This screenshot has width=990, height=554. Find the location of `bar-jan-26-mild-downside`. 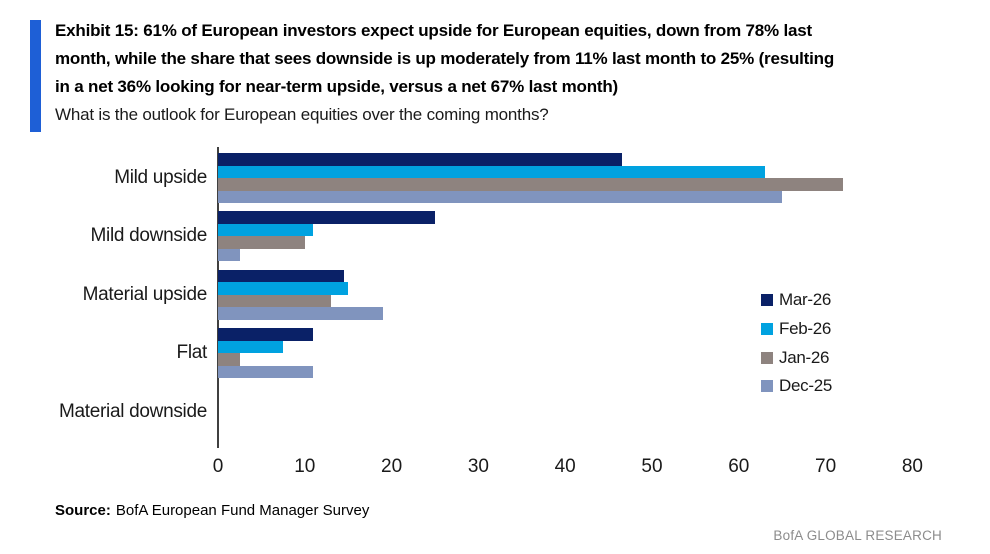

bar-jan-26-mild-downside is located at coordinates (261, 242).